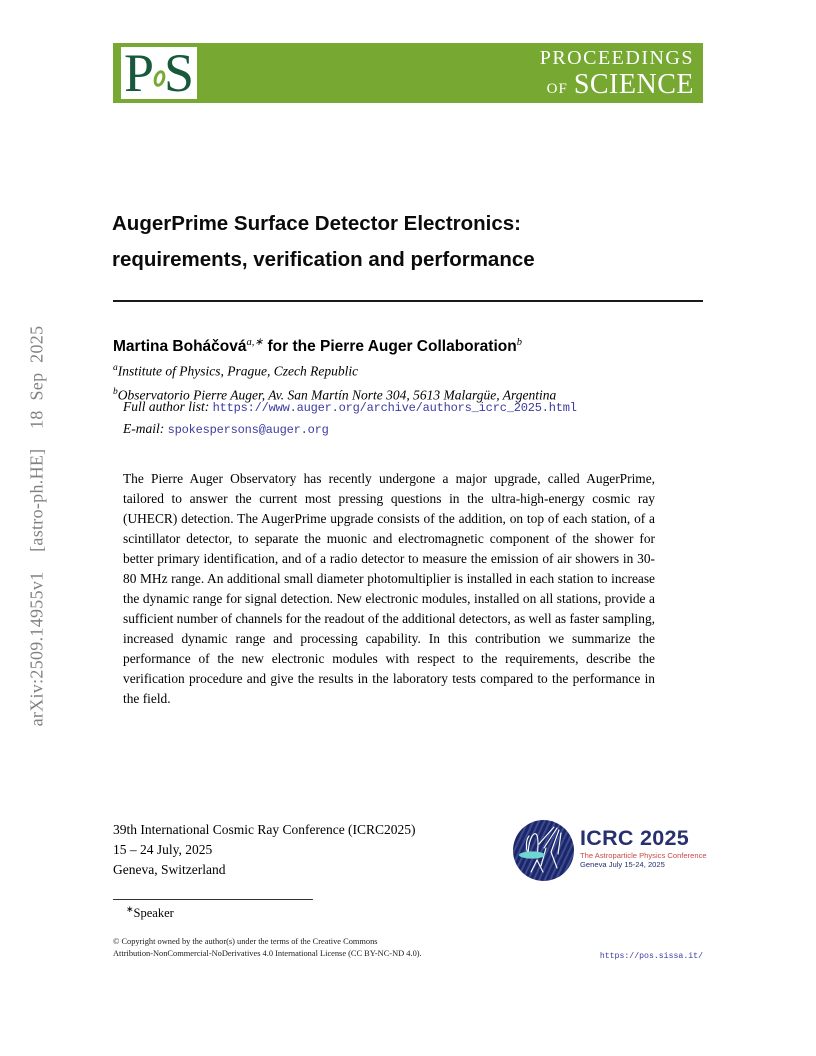 Image resolution: width=816 pixels, height=1056 pixels. What do you see at coordinates (130, 909) in the screenshot?
I see `speaker-asterisk: ∗` at bounding box center [130, 909].